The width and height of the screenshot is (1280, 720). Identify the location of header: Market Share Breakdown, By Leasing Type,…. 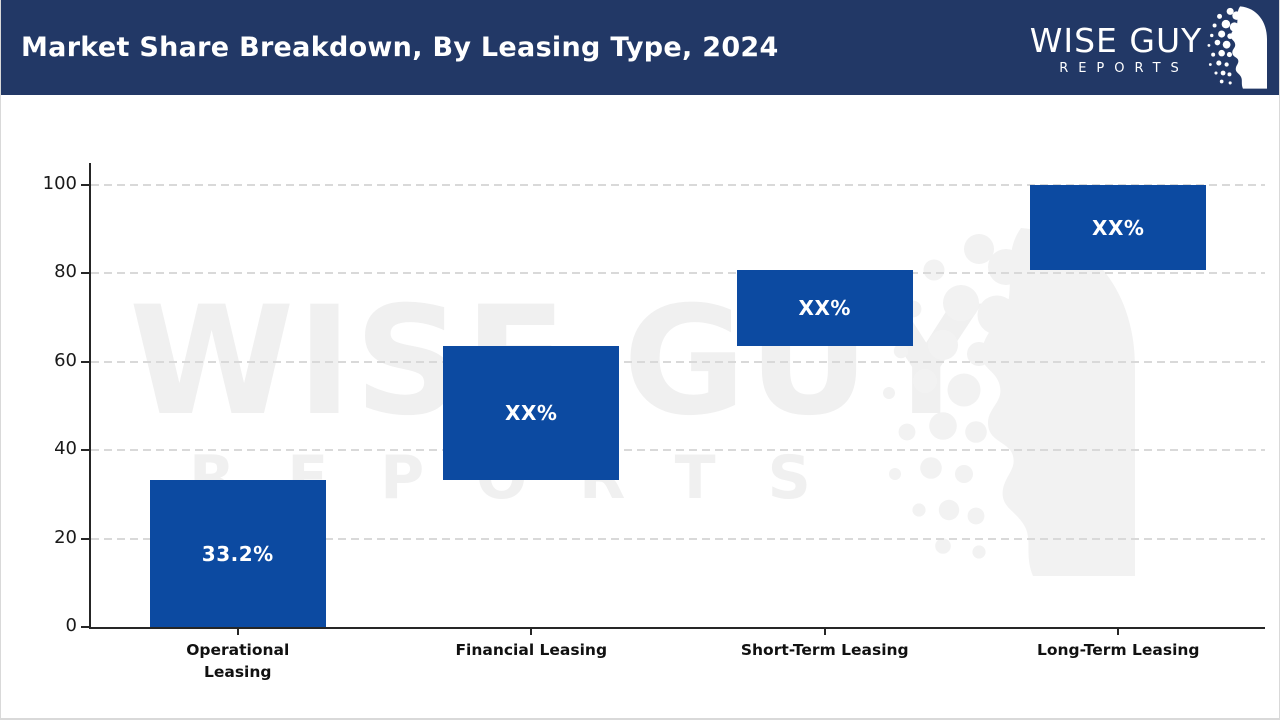
(640, 47).